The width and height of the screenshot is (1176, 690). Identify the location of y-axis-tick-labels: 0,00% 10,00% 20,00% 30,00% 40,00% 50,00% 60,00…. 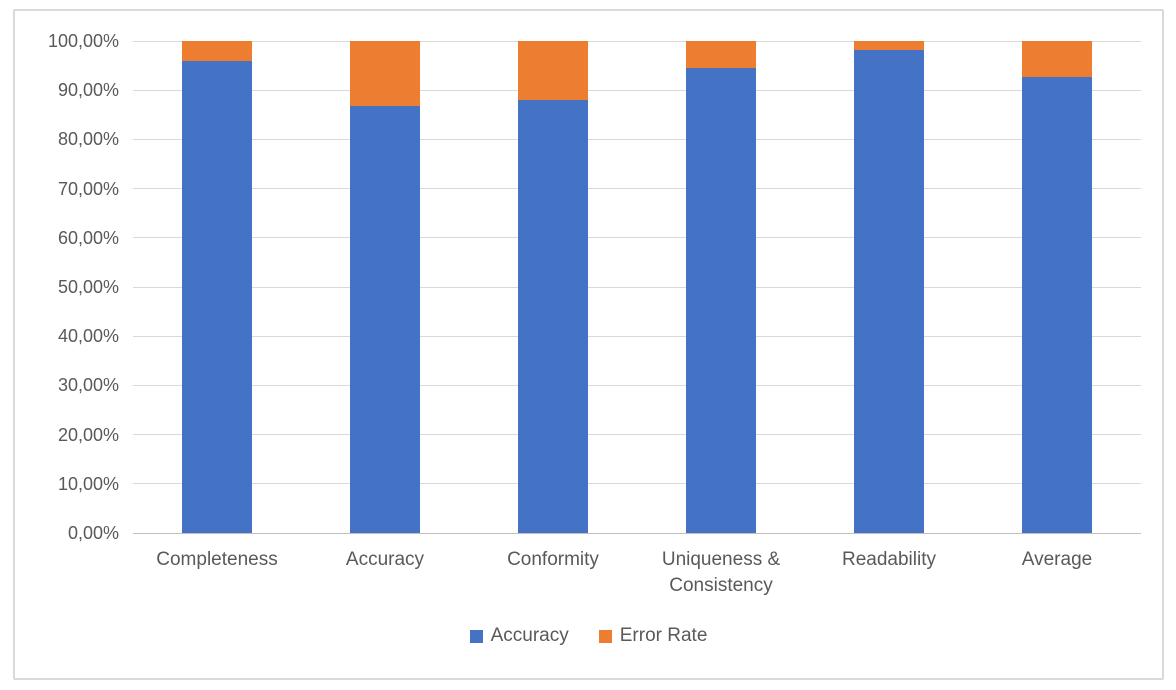
(67, 287).